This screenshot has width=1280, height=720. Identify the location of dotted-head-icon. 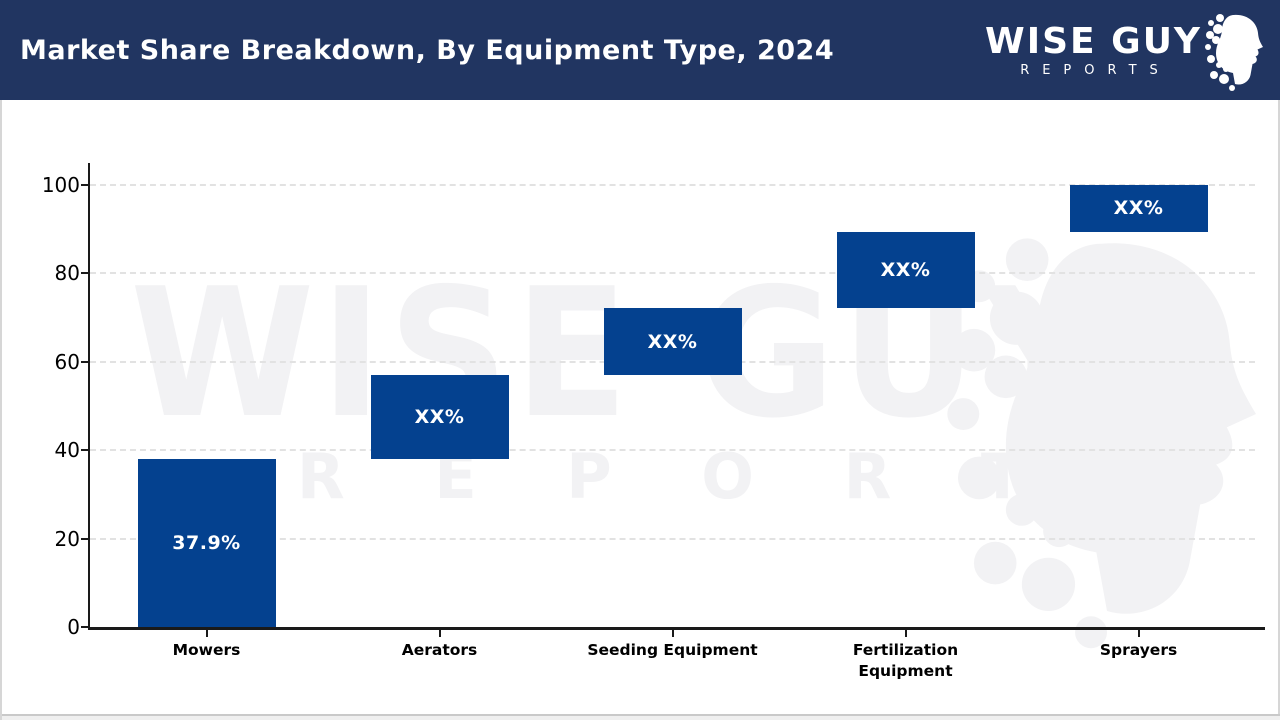
(1234, 52).